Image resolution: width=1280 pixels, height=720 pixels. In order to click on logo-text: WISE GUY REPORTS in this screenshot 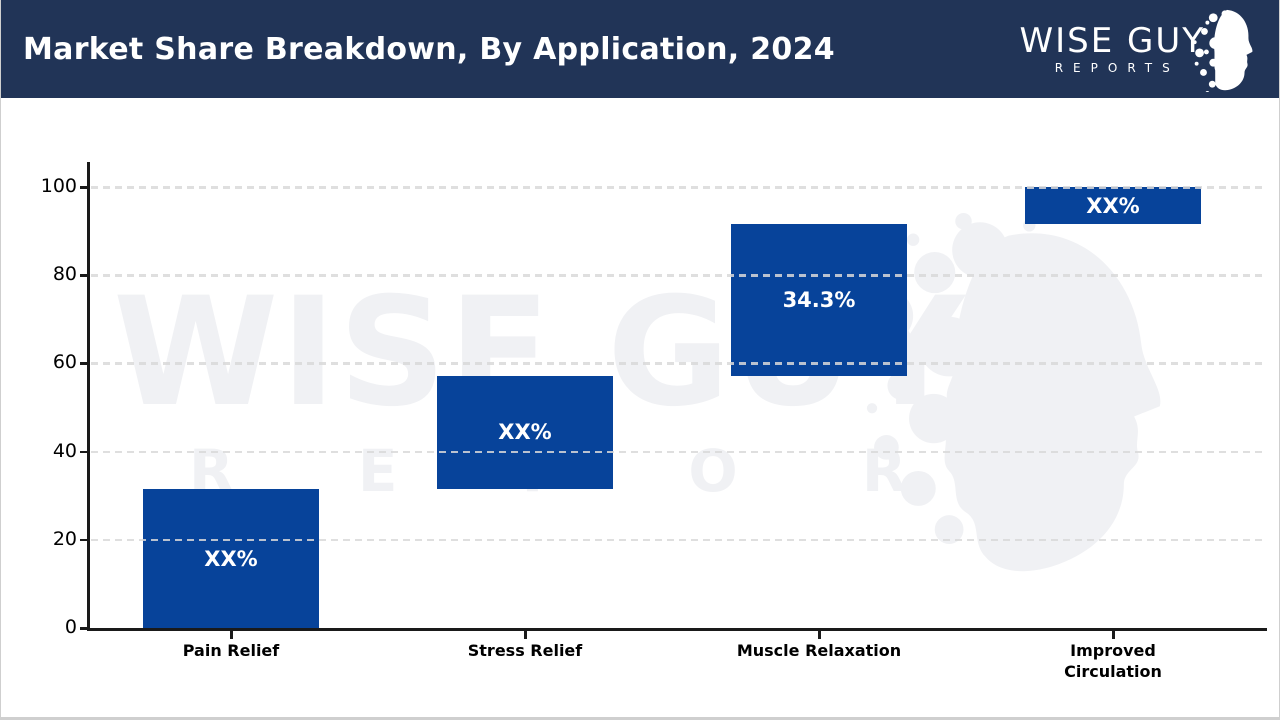, I will do `click(1112, 49)`.